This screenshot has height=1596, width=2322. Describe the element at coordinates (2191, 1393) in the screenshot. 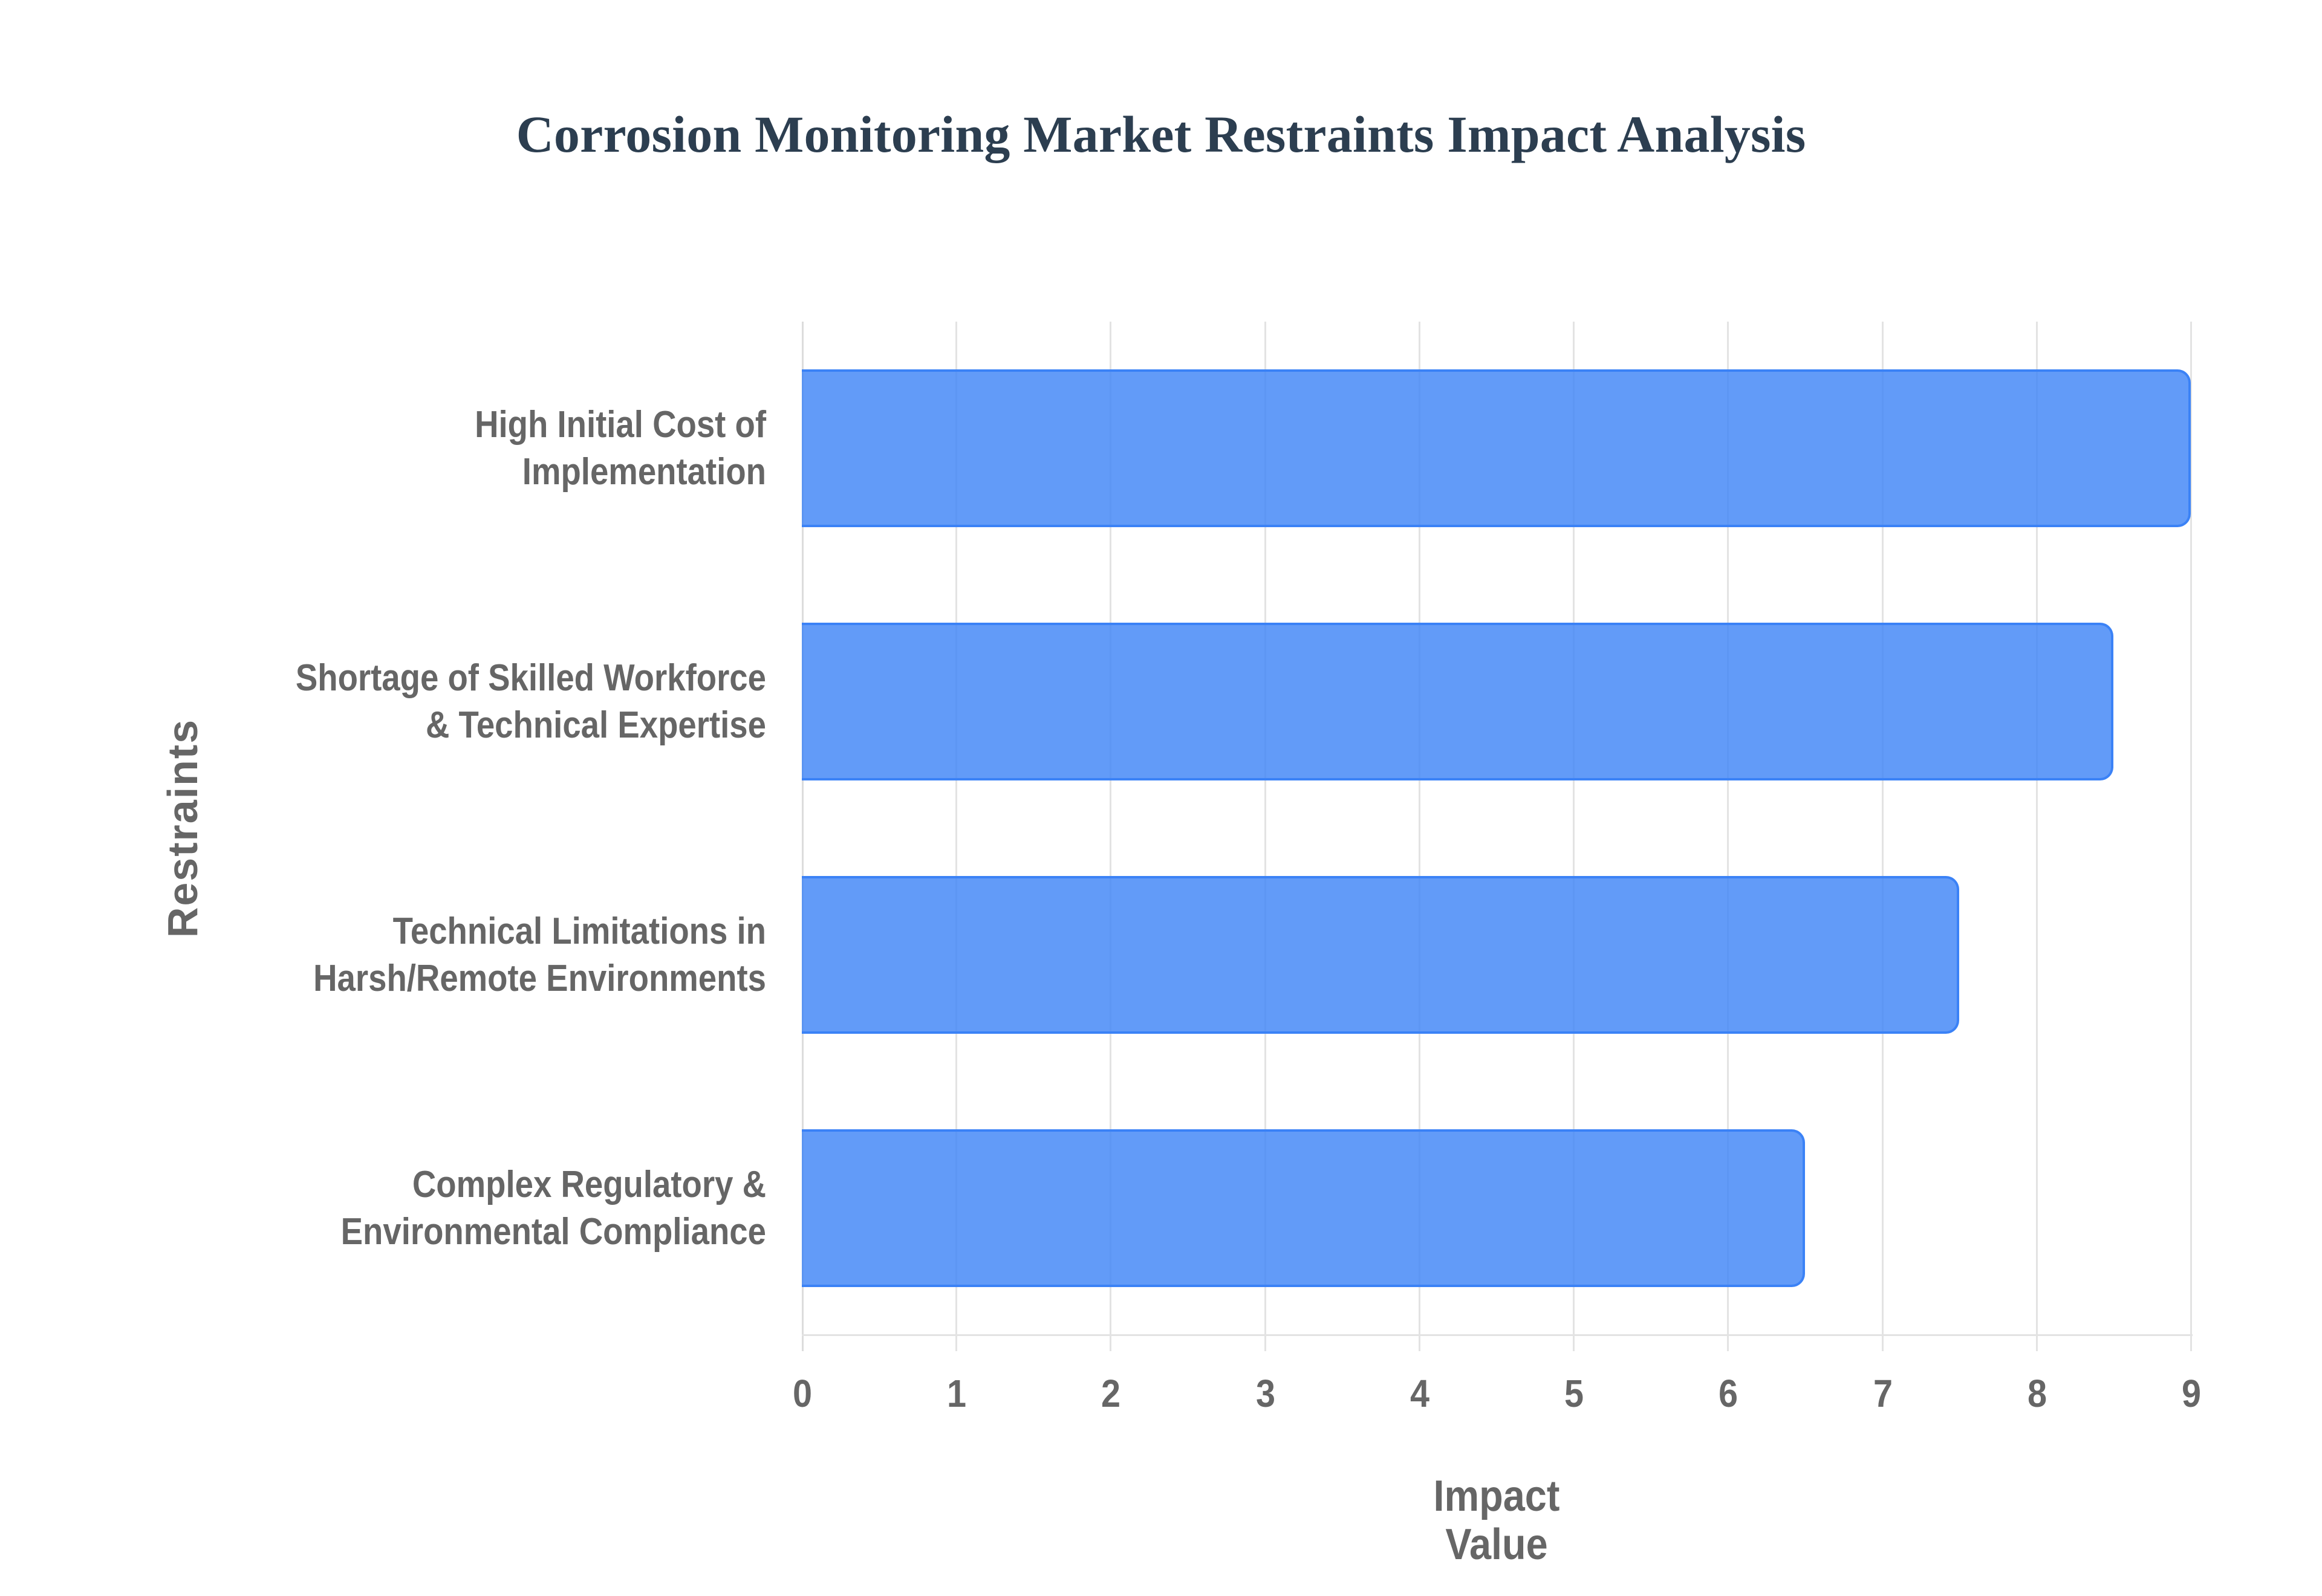

I see `x-tick-label: 9` at that location.